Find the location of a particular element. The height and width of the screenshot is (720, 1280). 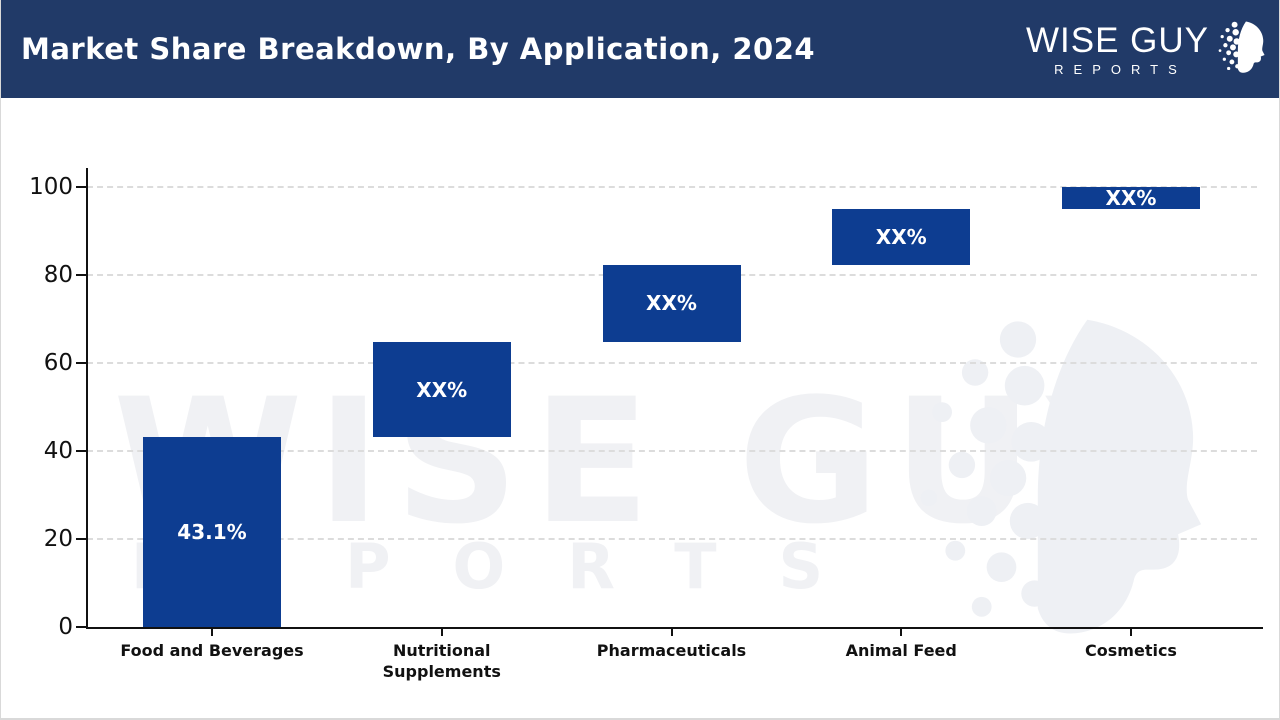

bar-value-label-cosmetics: XX% is located at coordinates (1131, 198).